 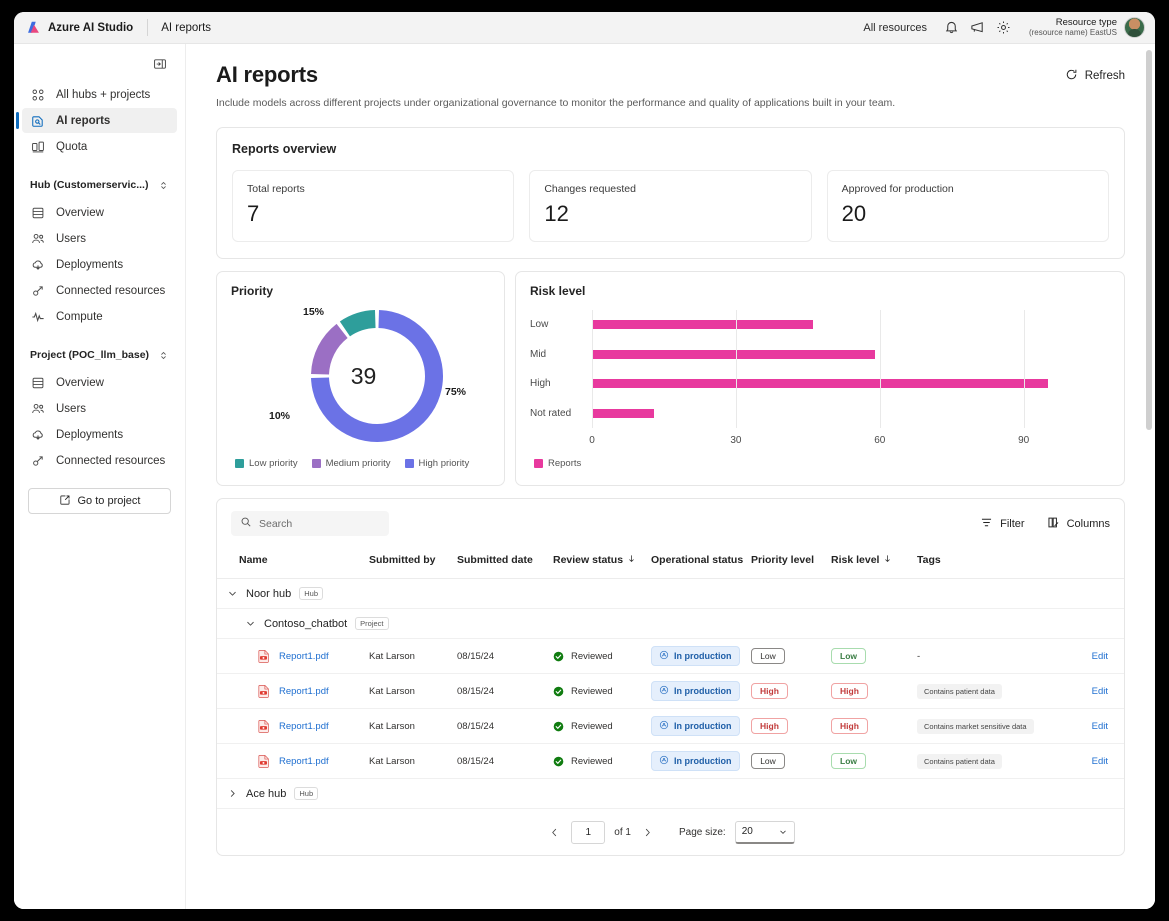 What do you see at coordinates (79, 27) in the screenshot?
I see `brand: Azure AI Studio` at bounding box center [79, 27].